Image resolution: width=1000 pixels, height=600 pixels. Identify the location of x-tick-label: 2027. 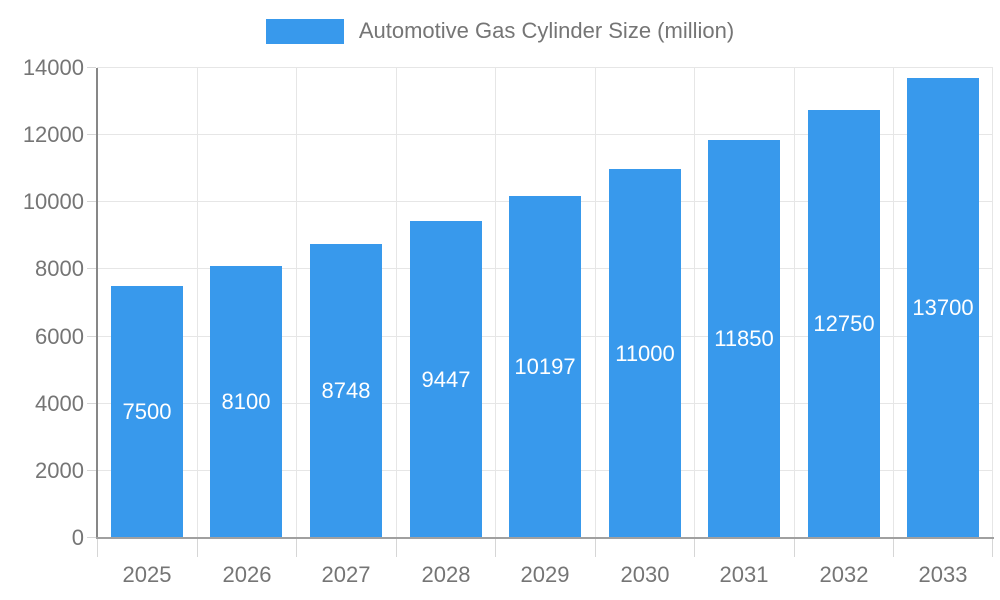
(346, 574).